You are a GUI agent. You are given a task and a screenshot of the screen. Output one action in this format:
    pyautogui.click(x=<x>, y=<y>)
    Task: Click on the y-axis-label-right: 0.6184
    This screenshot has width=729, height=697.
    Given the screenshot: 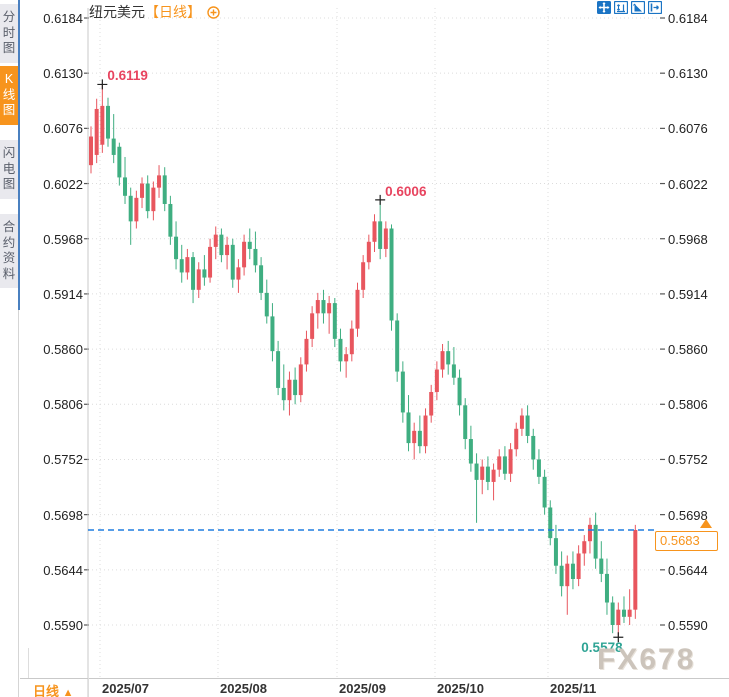 What is the action you would take?
    pyautogui.click(x=688, y=18)
    